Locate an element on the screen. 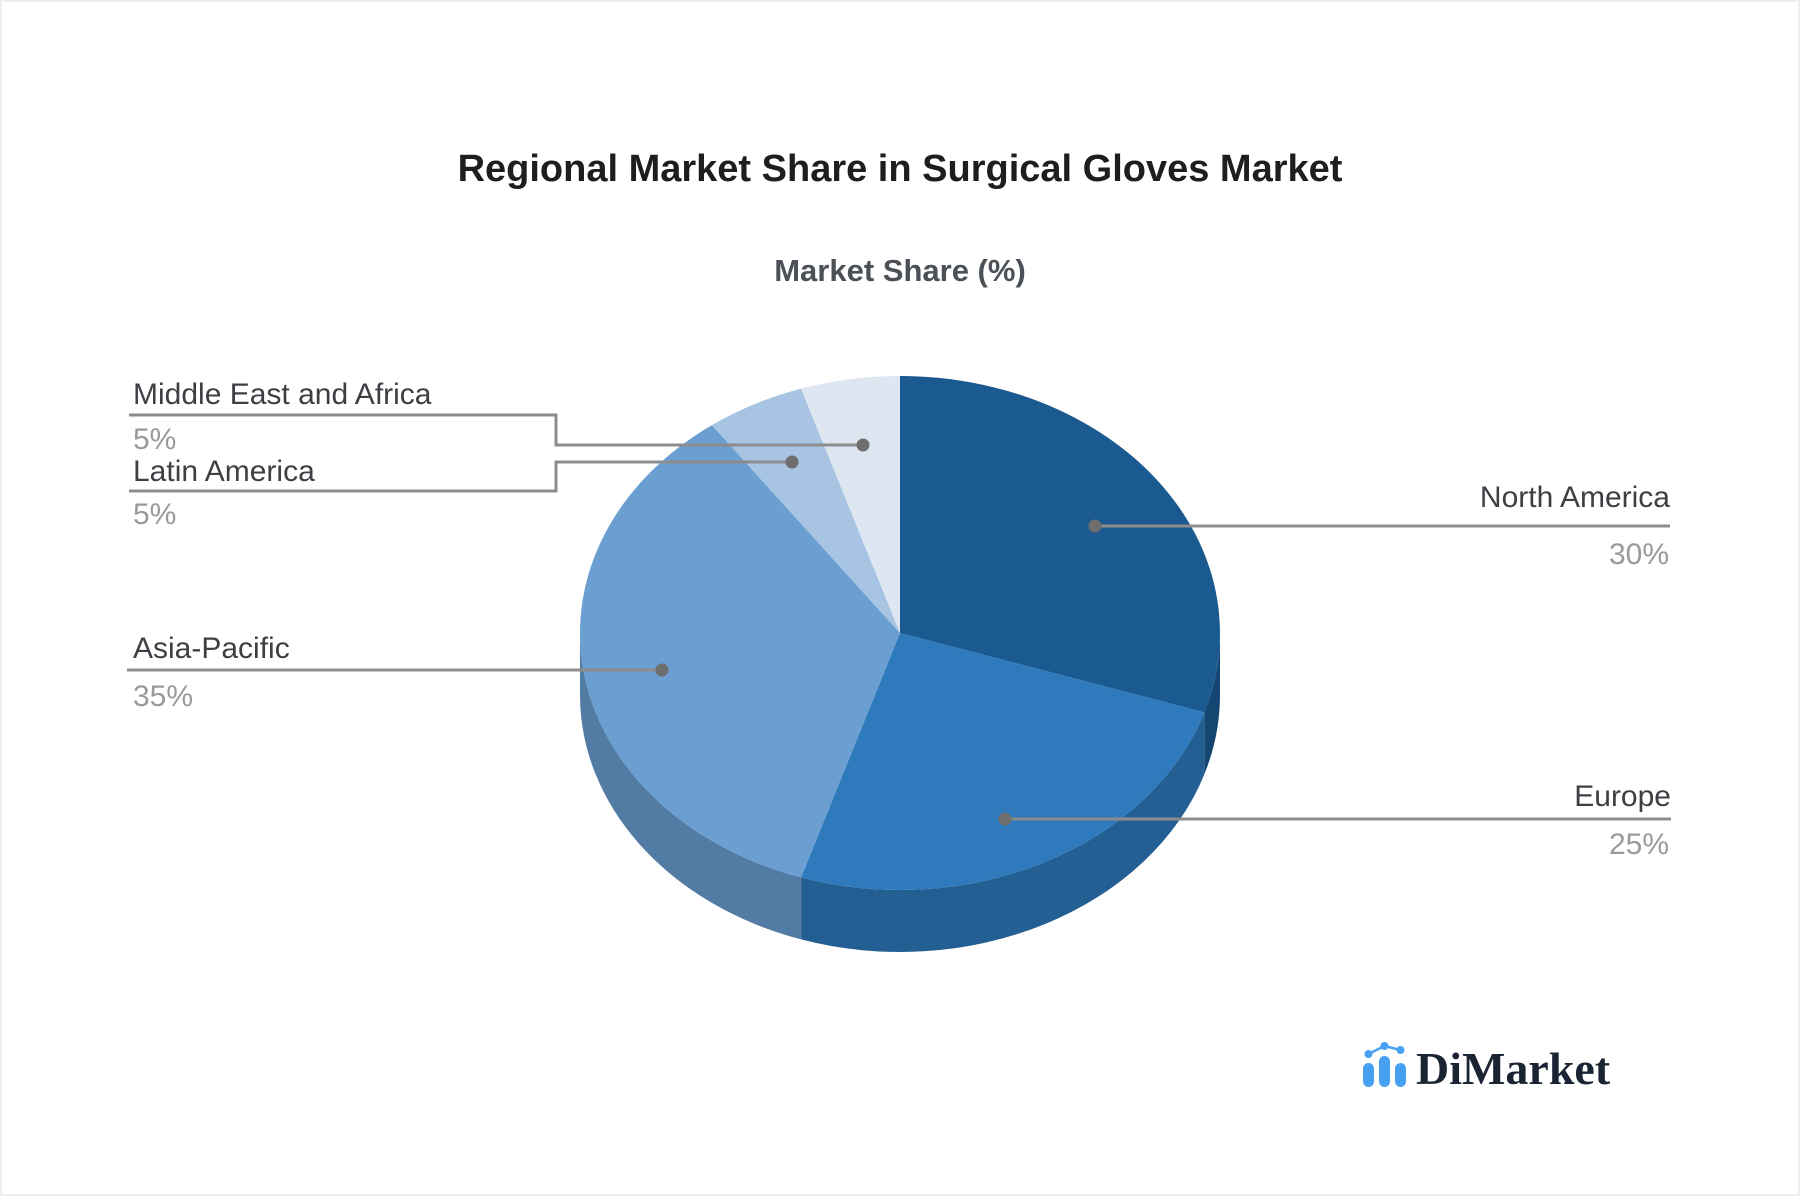 The height and width of the screenshot is (1196, 1800). pie-slice-middle-east-and-africa is located at coordinates (850, 504).